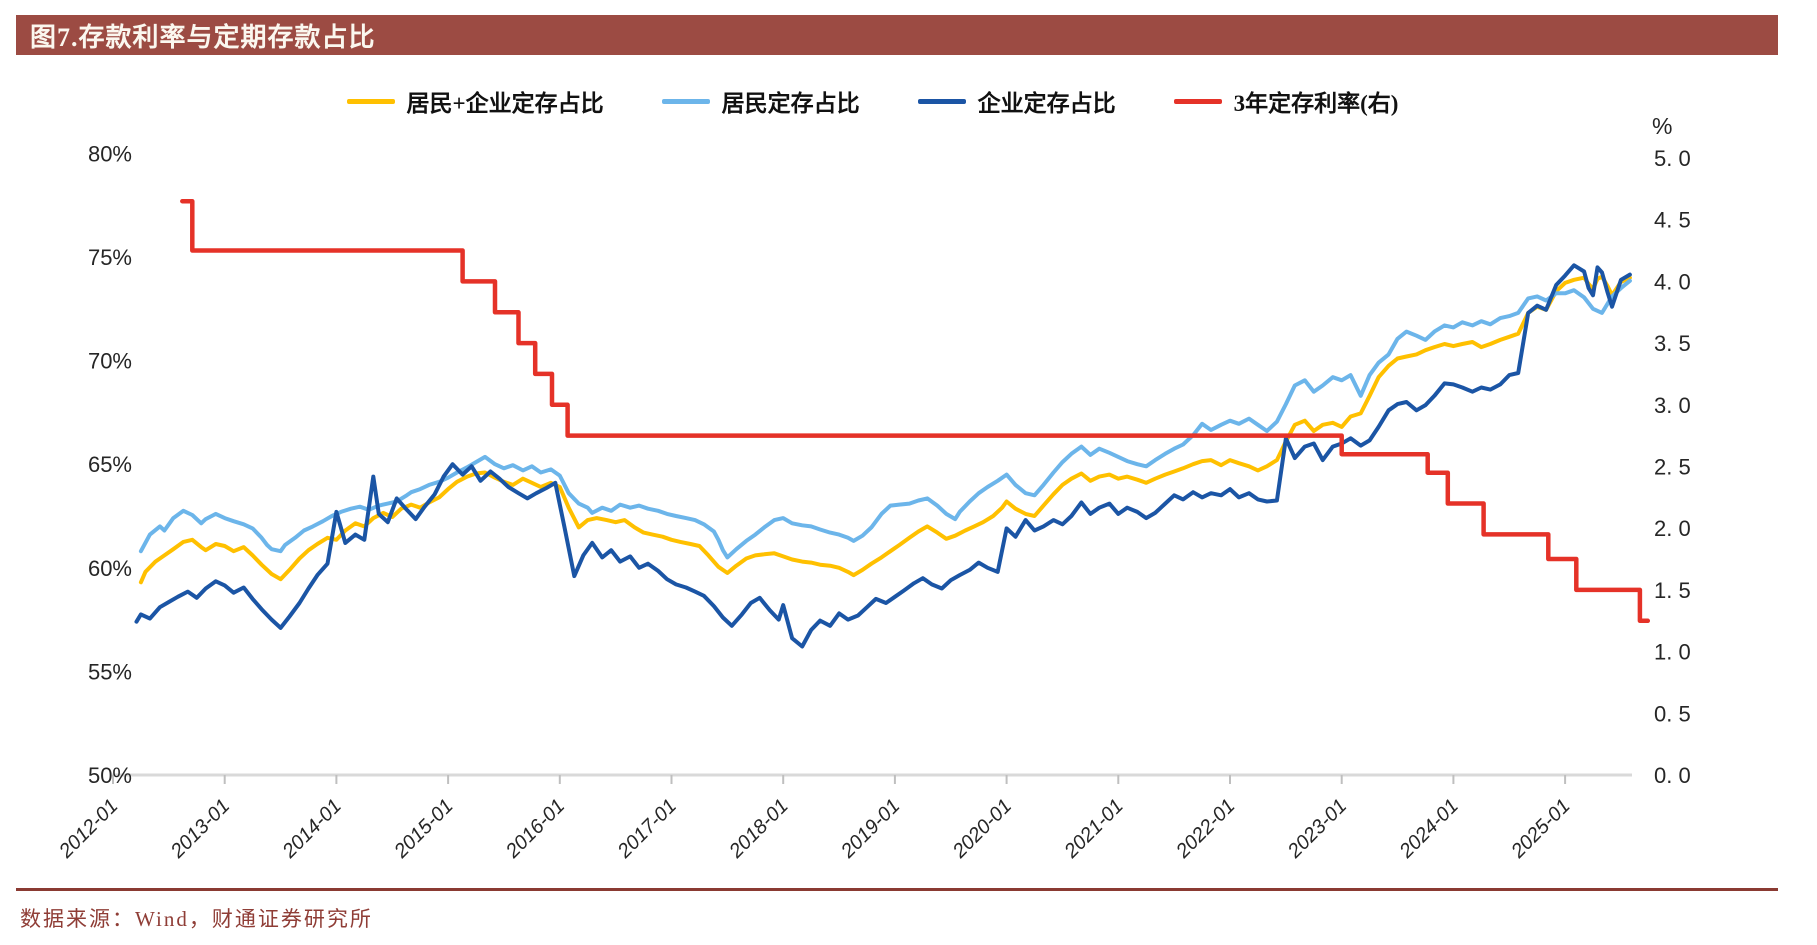 The width and height of the screenshot is (1817, 945). I want to click on right-axis-label: 5. 0, so click(1672, 158).